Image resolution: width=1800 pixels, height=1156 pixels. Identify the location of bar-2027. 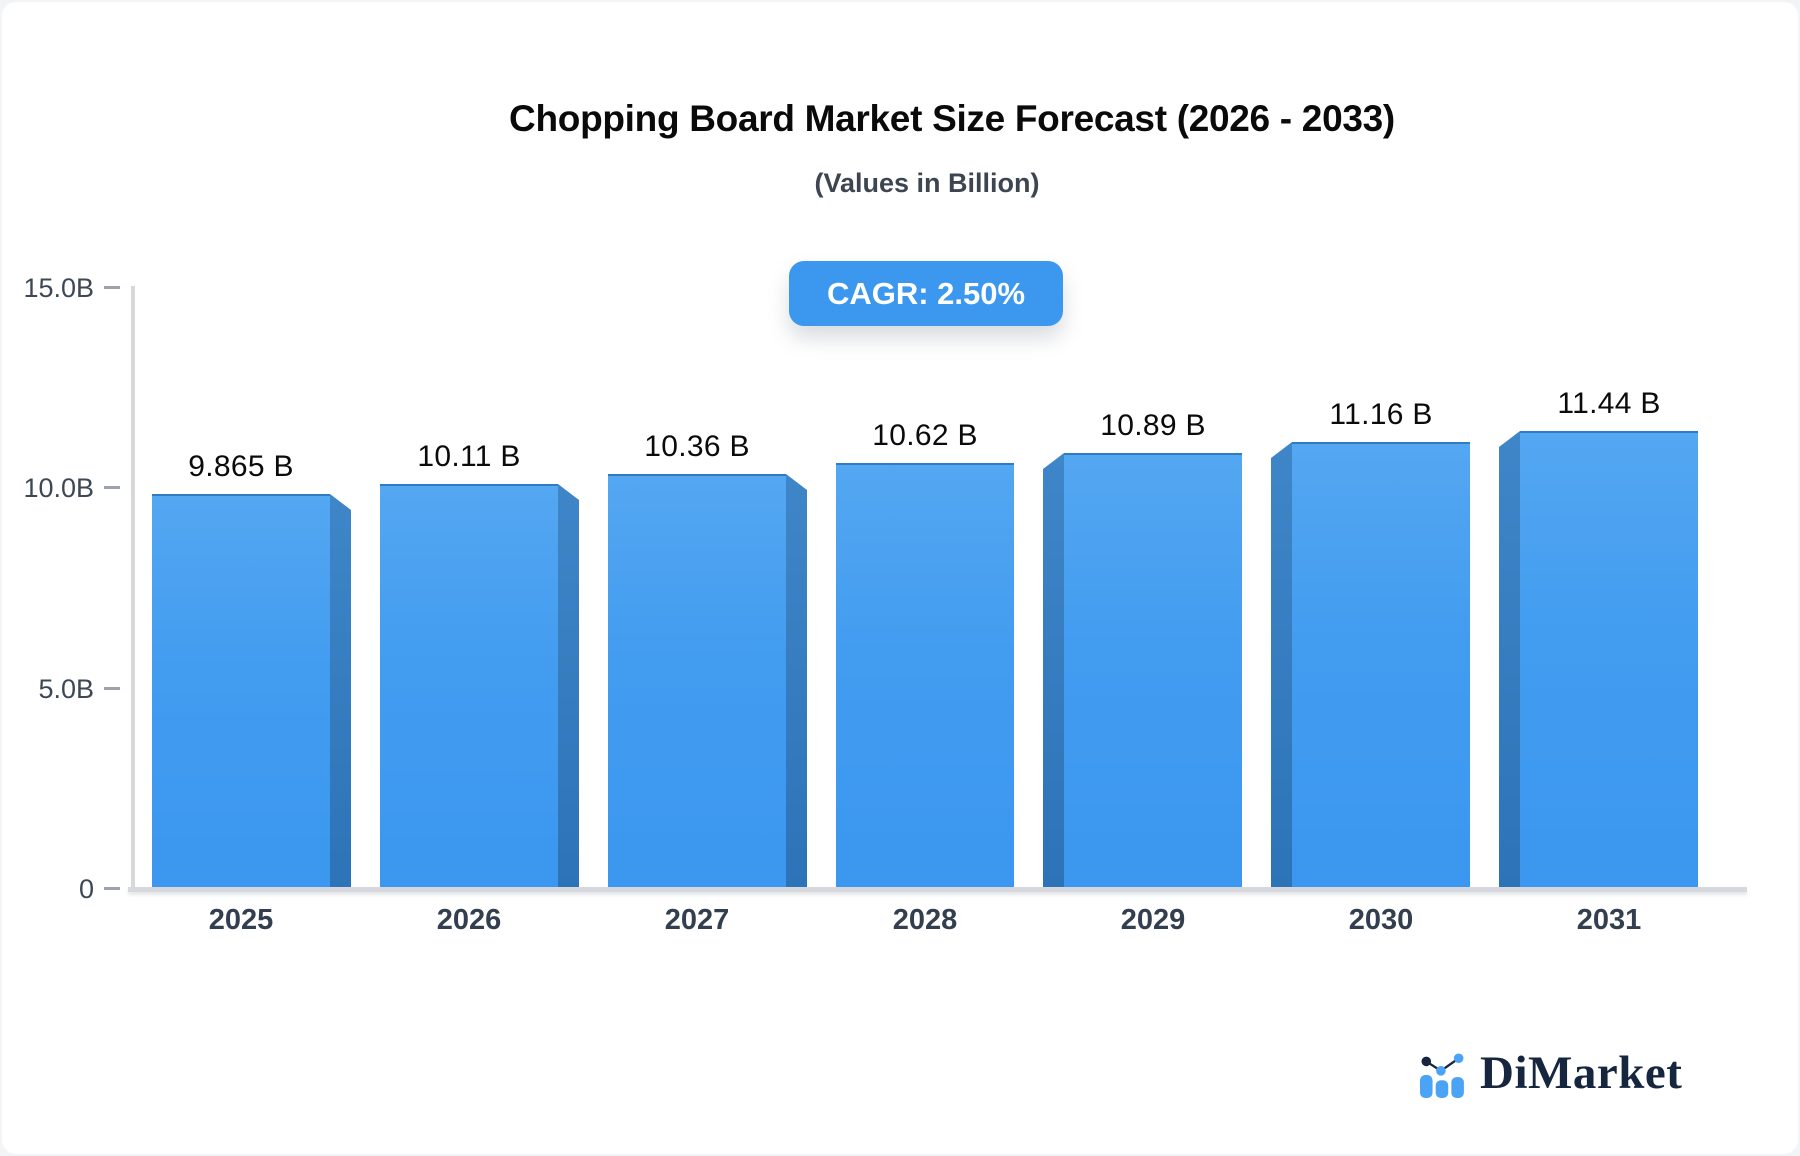
(697, 680).